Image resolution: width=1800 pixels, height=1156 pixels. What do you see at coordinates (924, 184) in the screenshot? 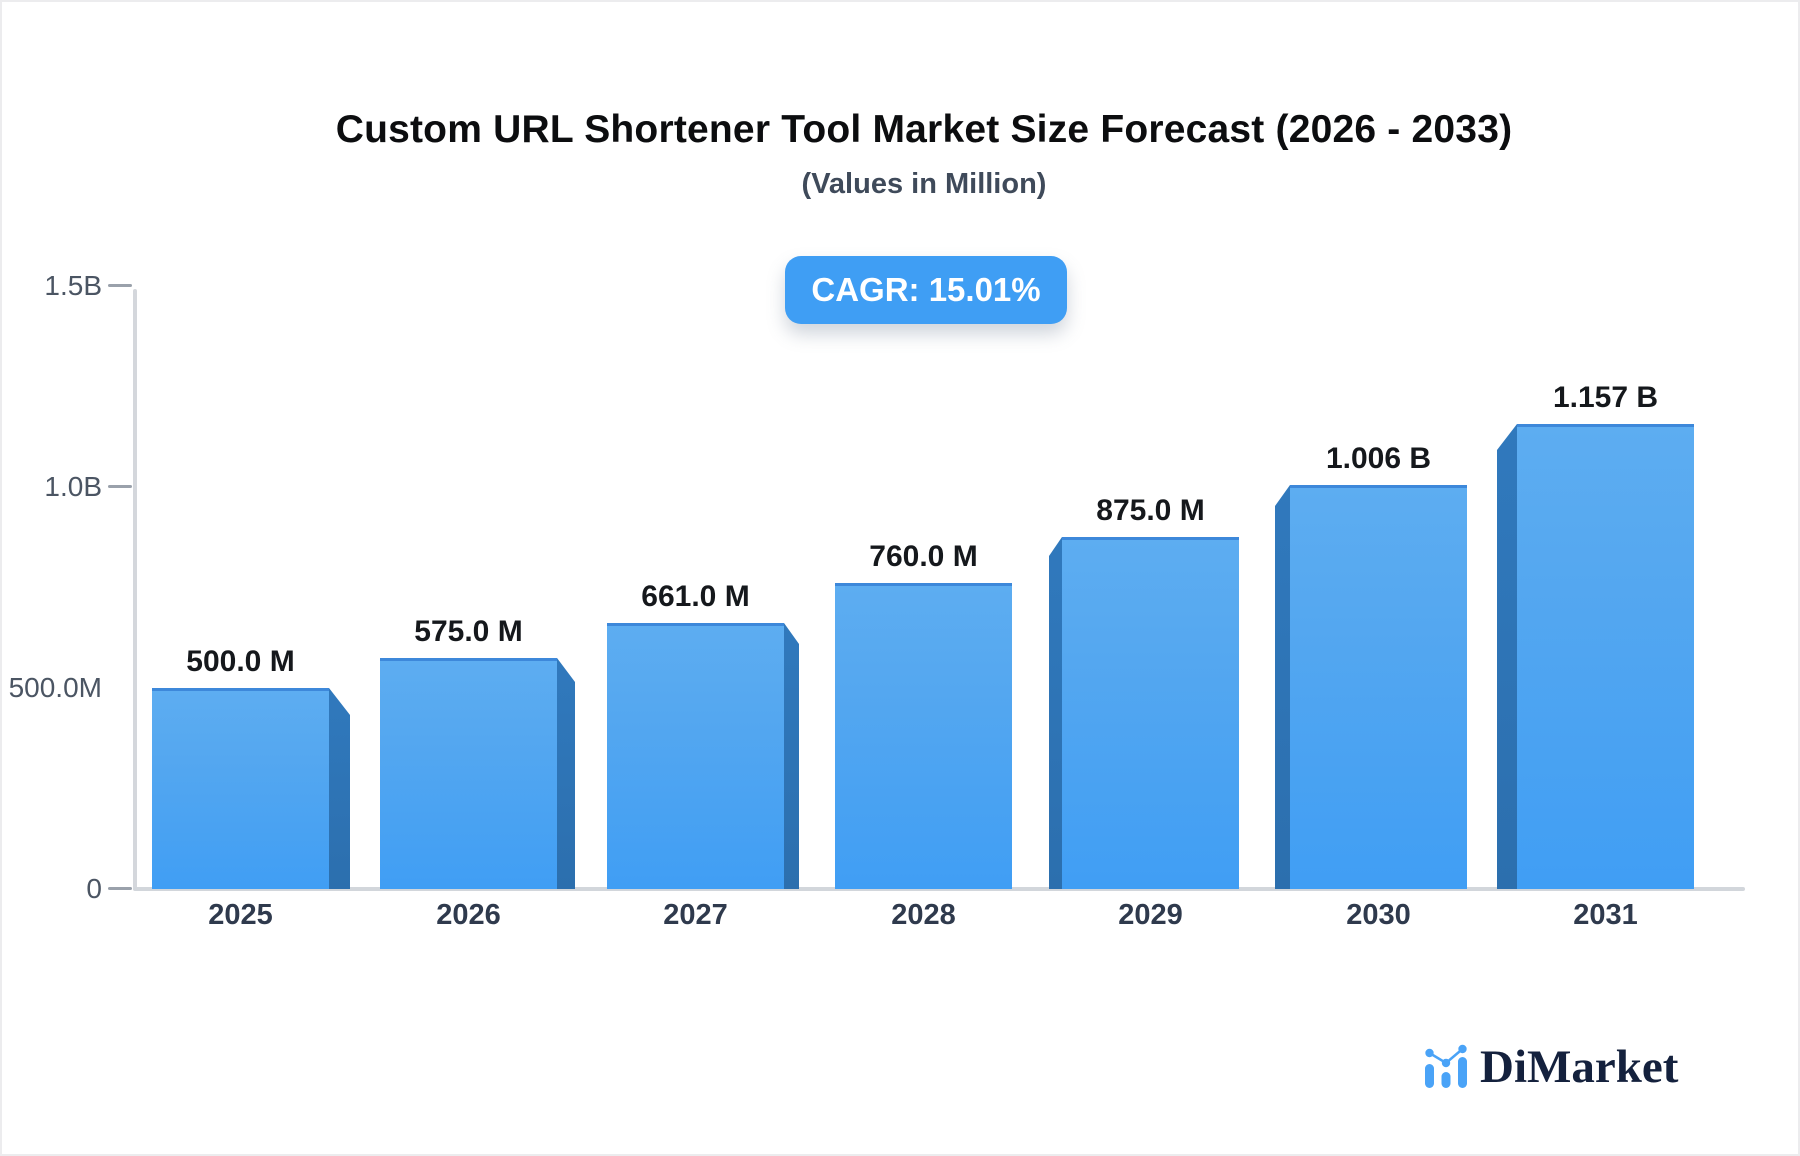
I see `chart-subtitle: (Values in Million)` at bounding box center [924, 184].